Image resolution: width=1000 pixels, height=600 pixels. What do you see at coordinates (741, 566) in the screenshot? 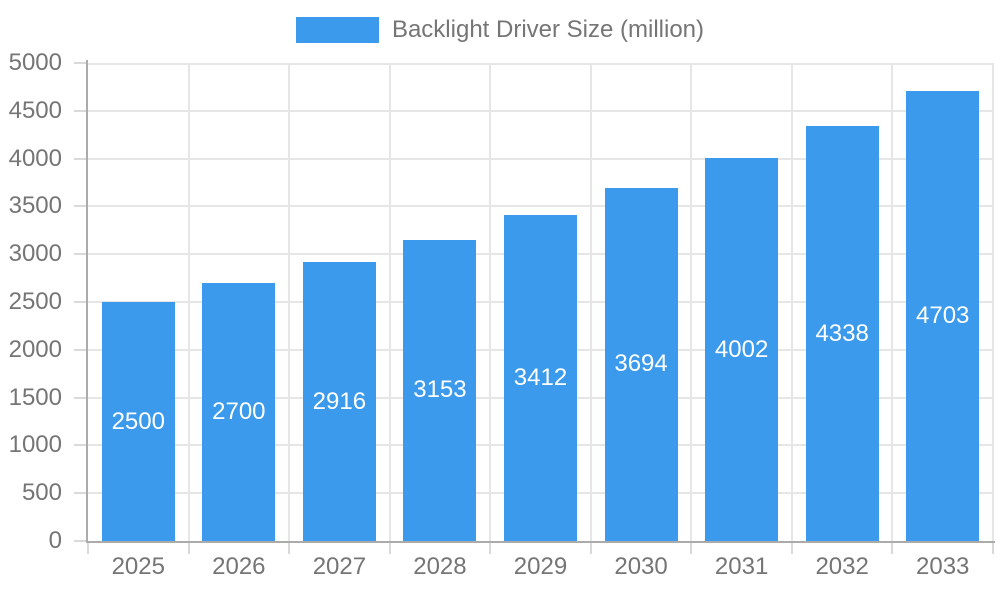
I see `x-axis-tick-label: 2031` at bounding box center [741, 566].